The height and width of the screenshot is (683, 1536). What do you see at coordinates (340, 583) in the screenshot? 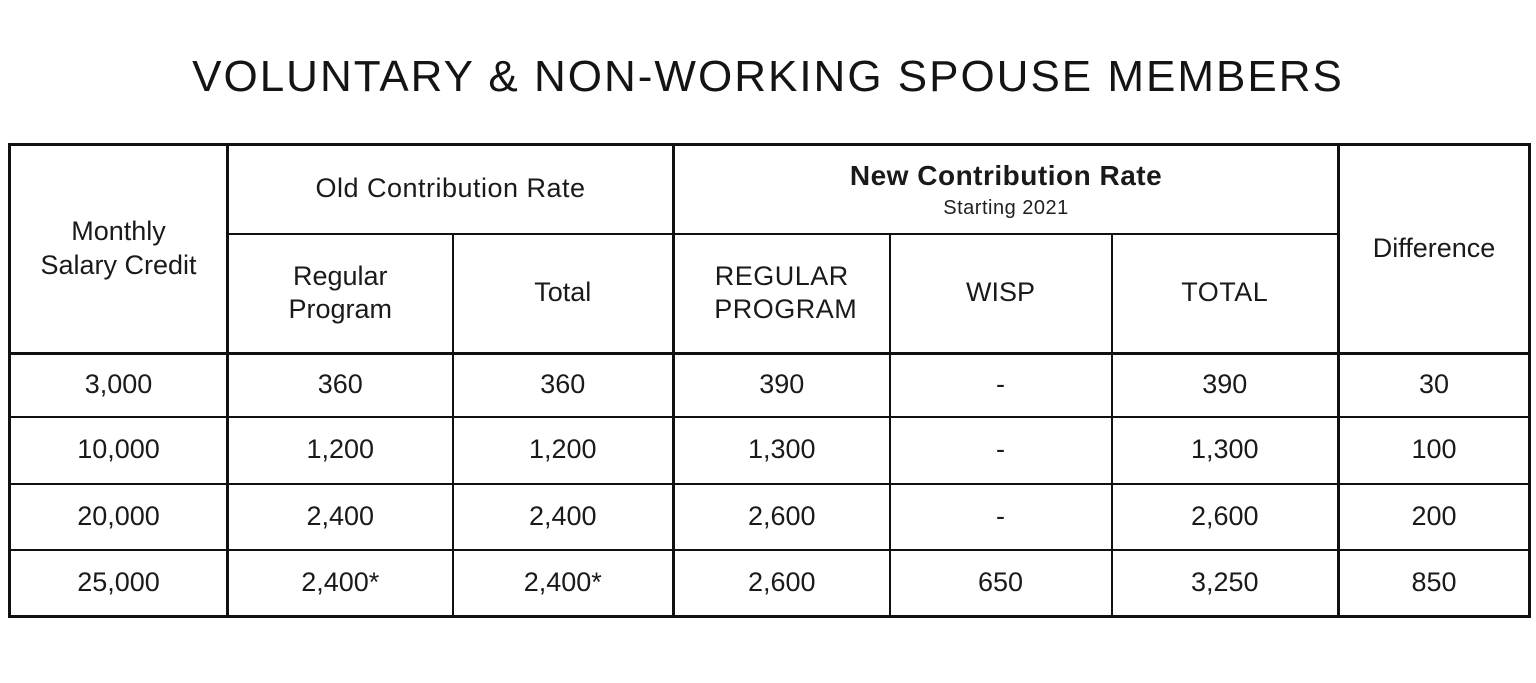
I see `cell-old-regular: 2,400*` at bounding box center [340, 583].